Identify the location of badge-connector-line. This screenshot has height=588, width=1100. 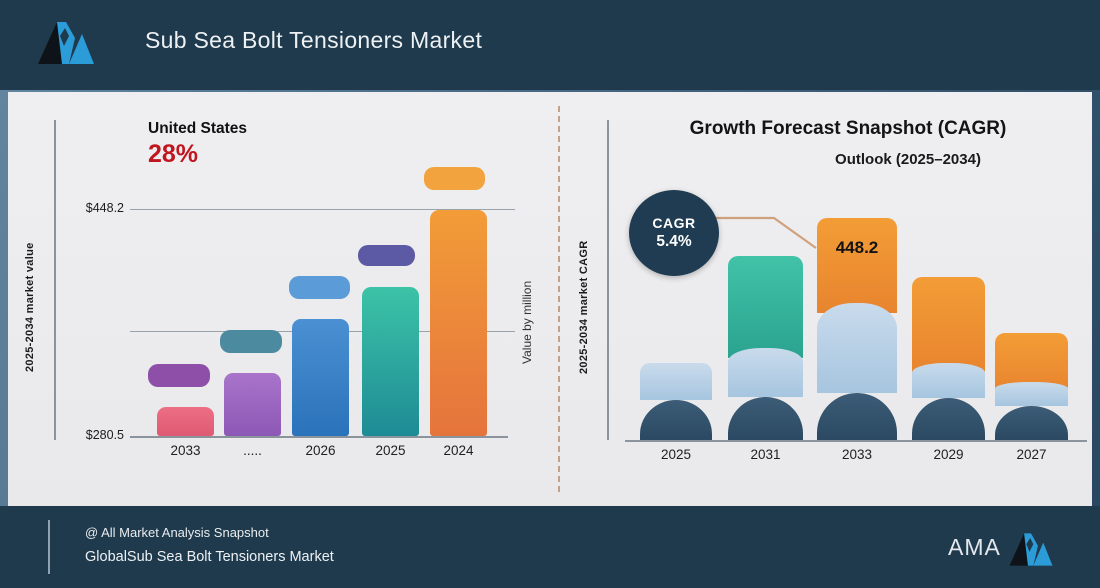
(765, 232).